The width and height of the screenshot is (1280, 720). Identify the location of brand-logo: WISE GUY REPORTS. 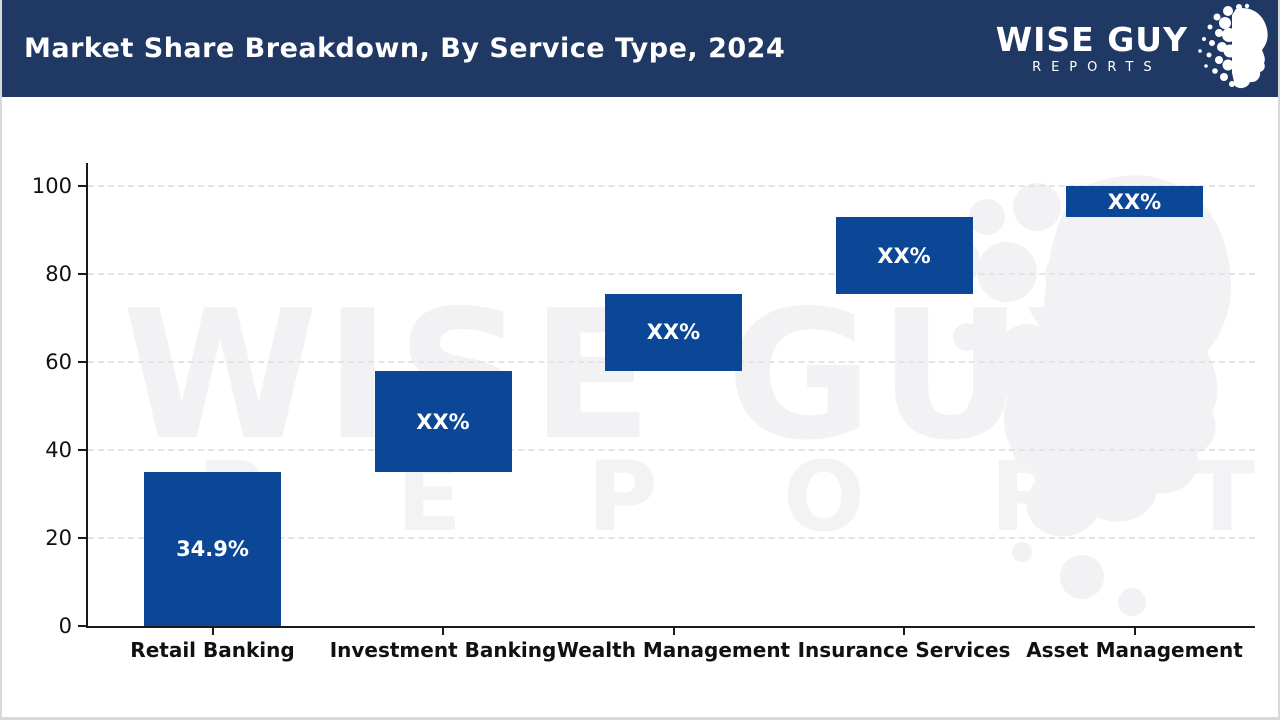
(1137, 49).